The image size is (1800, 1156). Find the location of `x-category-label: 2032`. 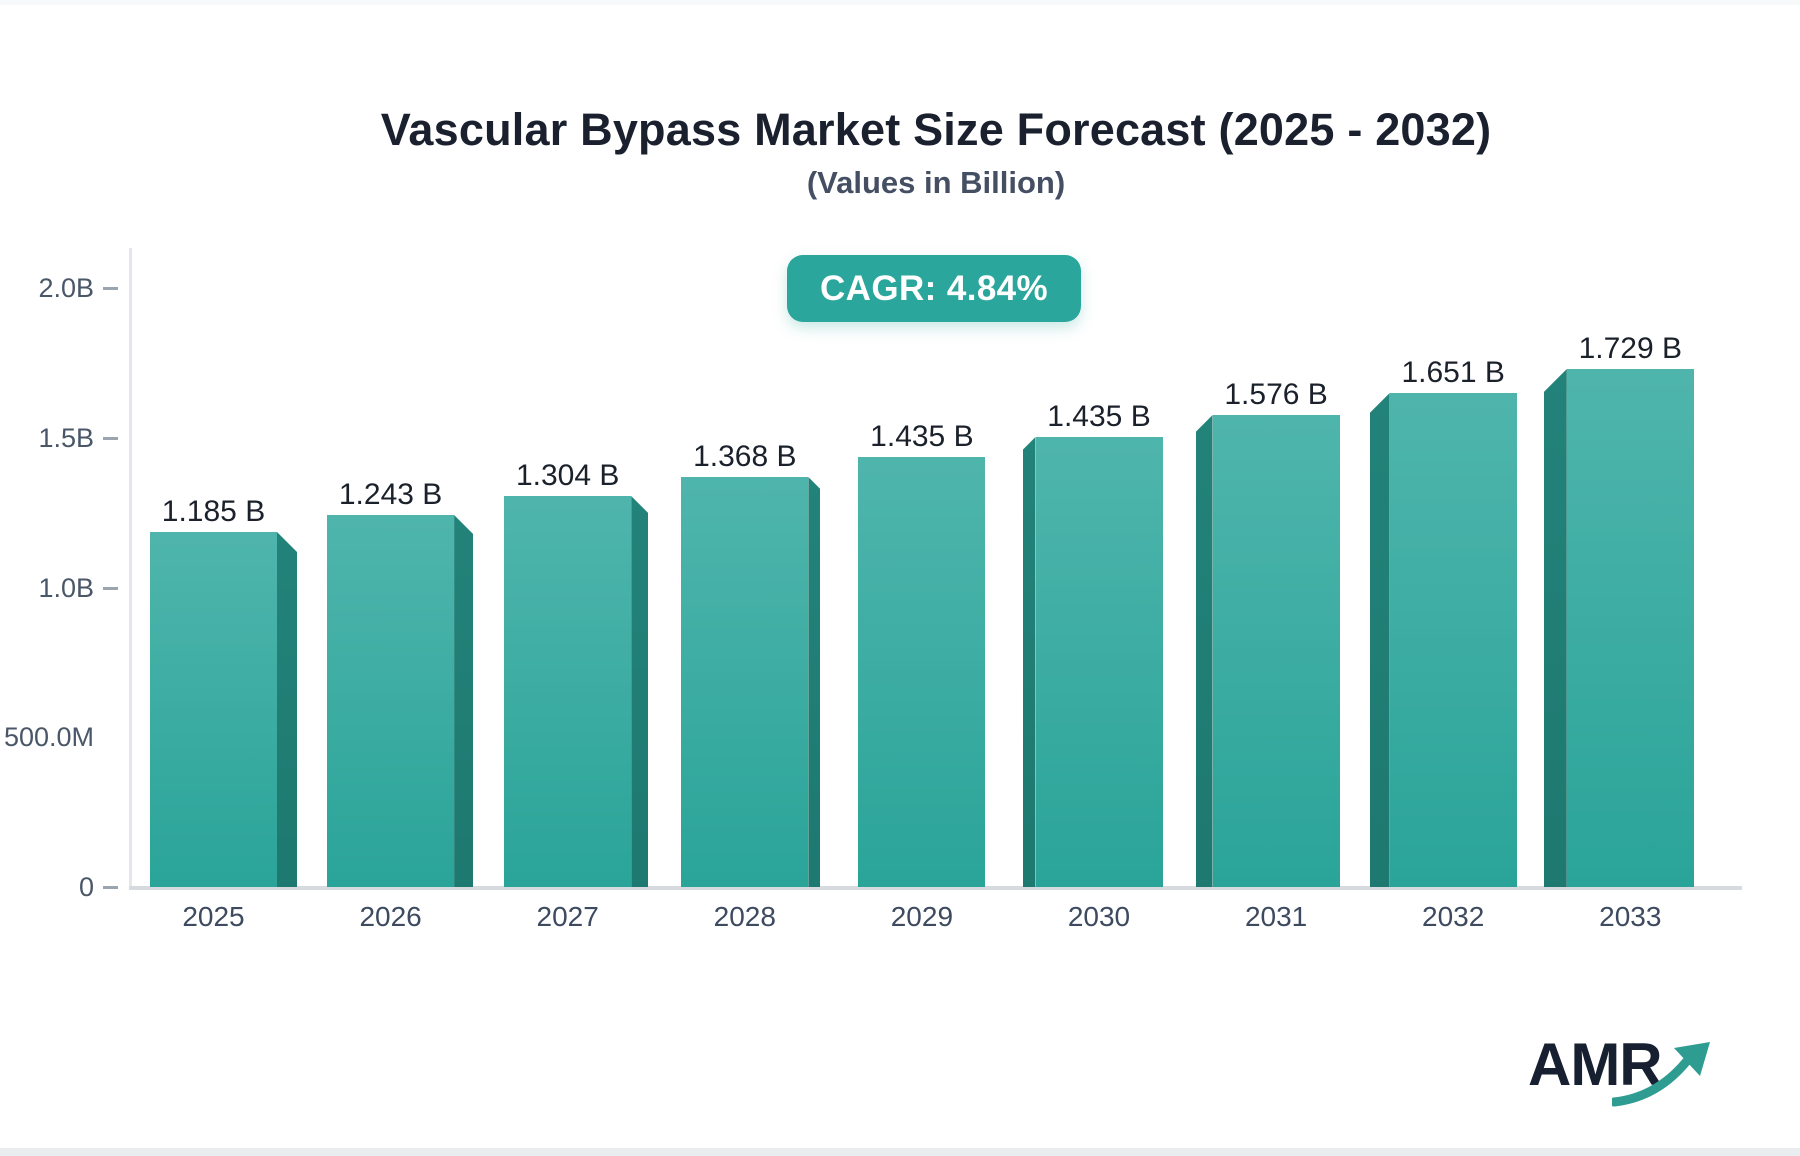

x-category-label: 2032 is located at coordinates (1453, 916).